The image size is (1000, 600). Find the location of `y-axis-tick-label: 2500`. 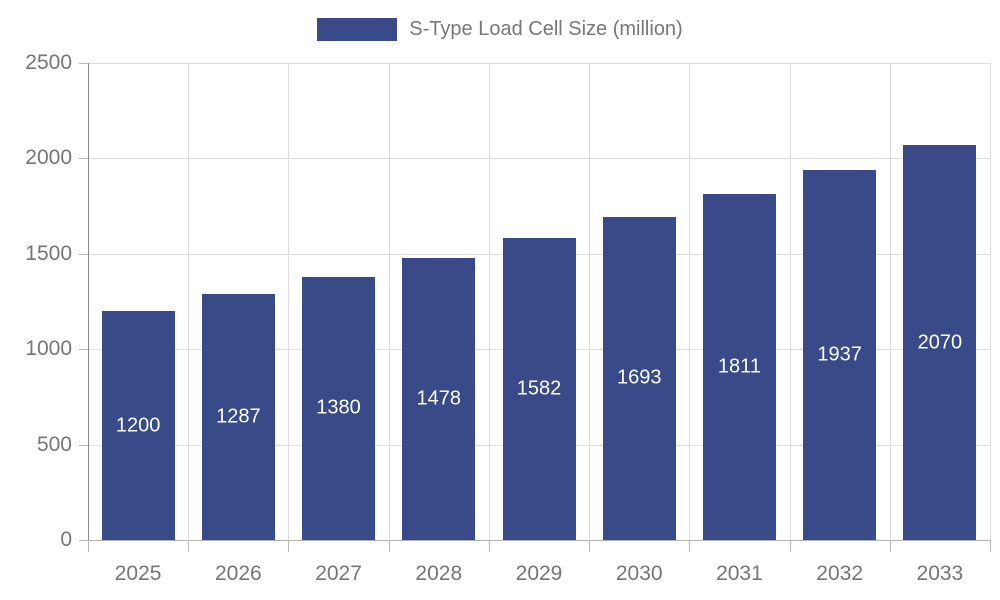

y-axis-tick-label: 2500 is located at coordinates (48, 62).